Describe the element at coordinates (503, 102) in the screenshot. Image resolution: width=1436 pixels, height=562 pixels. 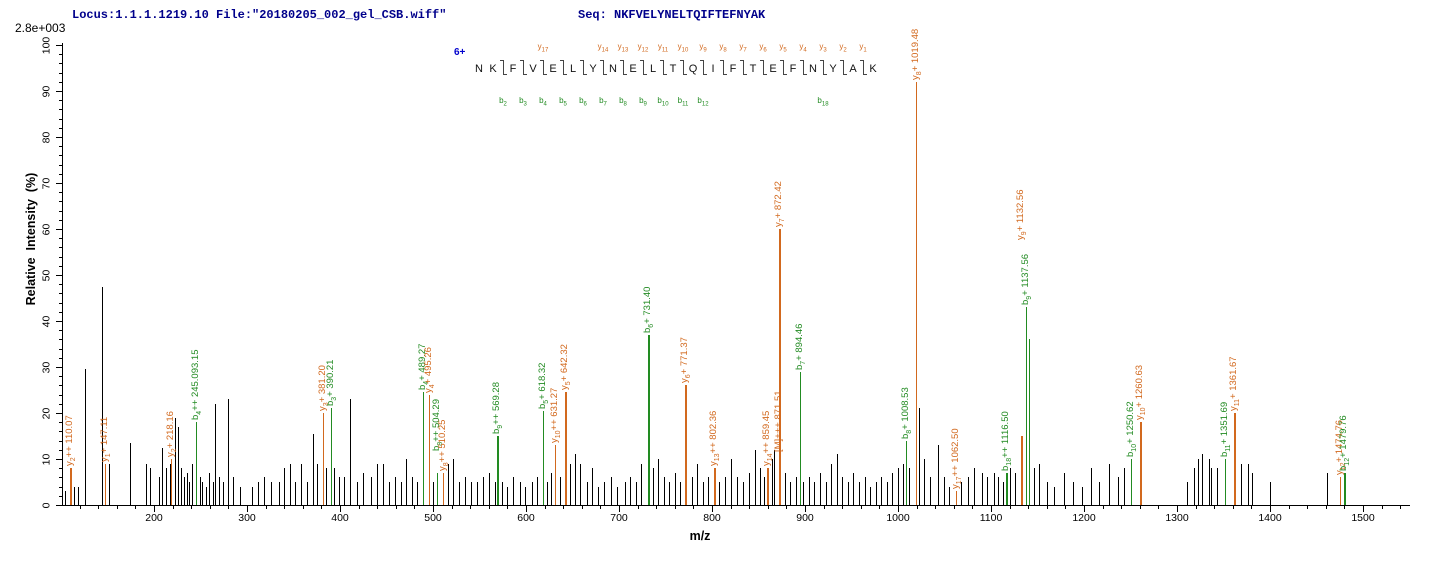
I see `b-ion-ladder-label: b2` at that location.